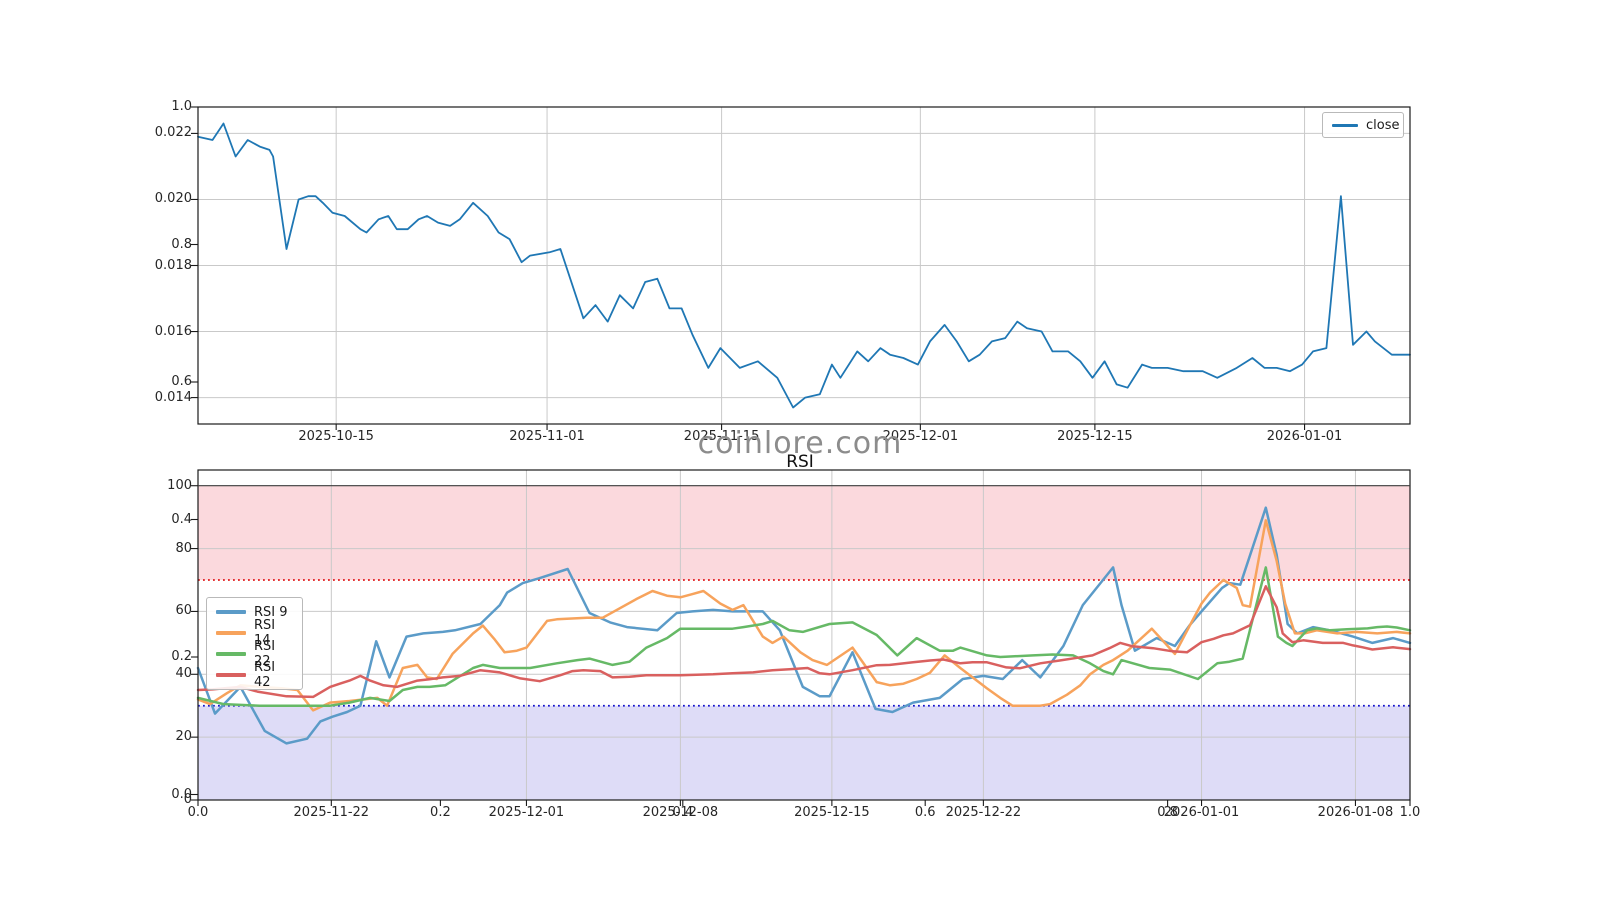 This screenshot has width=1600, height=900. Describe the element at coordinates (832, 812) in the screenshot. I see `rsi-x-tick-label: 2025-12-15` at that location.